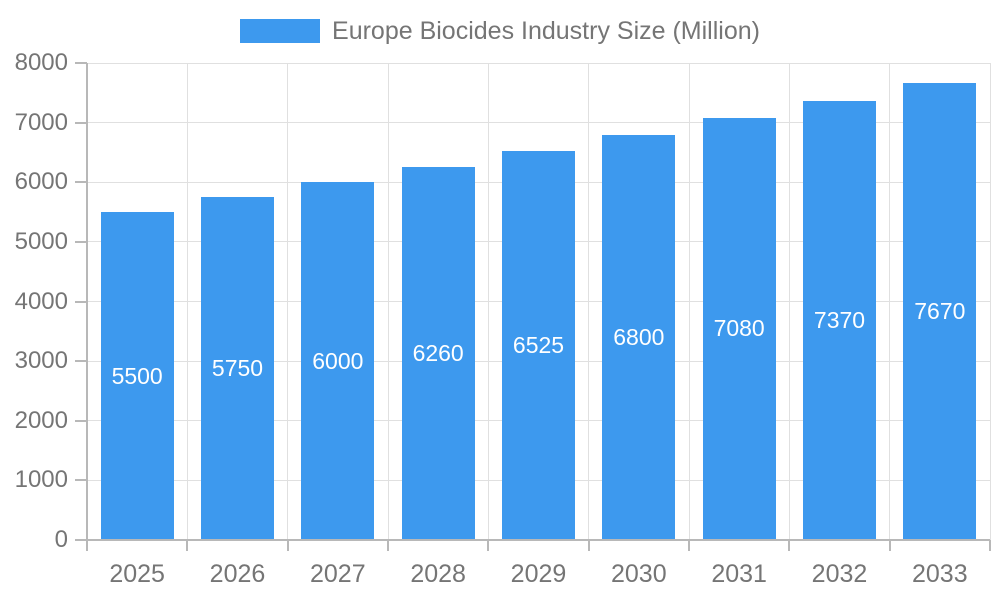 Image resolution: width=1000 pixels, height=600 pixels. I want to click on x-axis-label: 2028, so click(438, 574).